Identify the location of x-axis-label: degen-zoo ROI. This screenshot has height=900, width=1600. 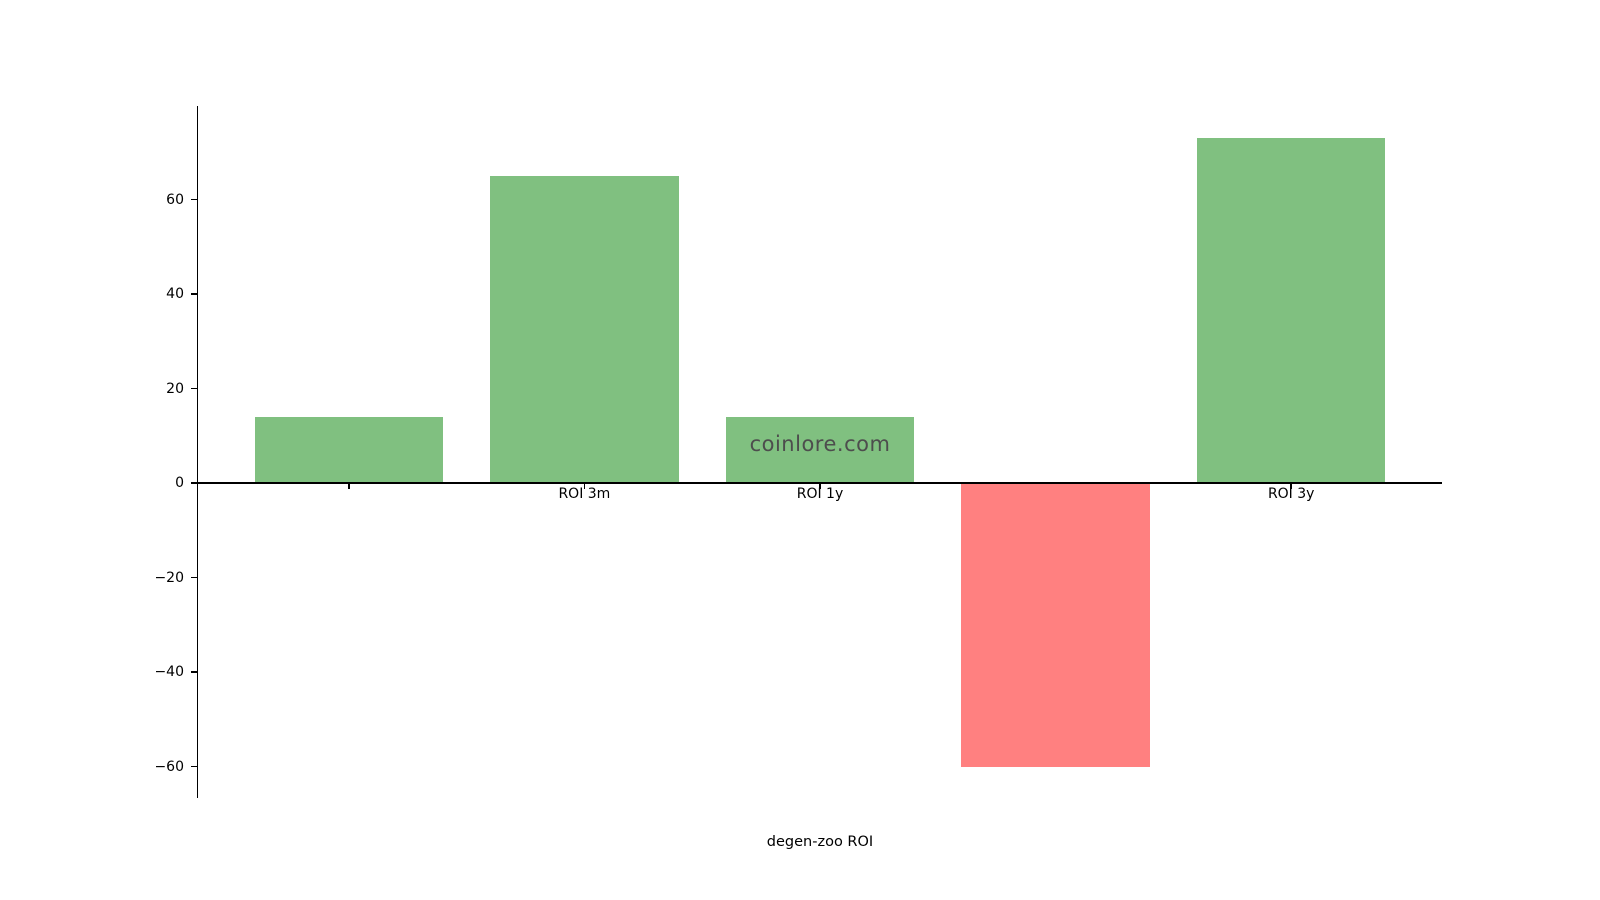
(820, 842).